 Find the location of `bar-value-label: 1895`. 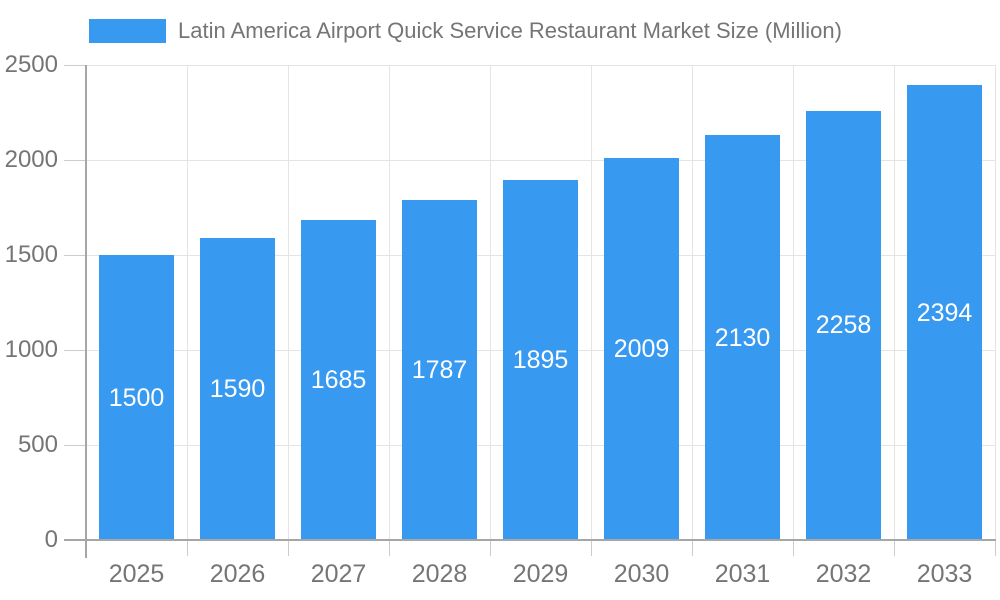

bar-value-label: 1895 is located at coordinates (540, 359).